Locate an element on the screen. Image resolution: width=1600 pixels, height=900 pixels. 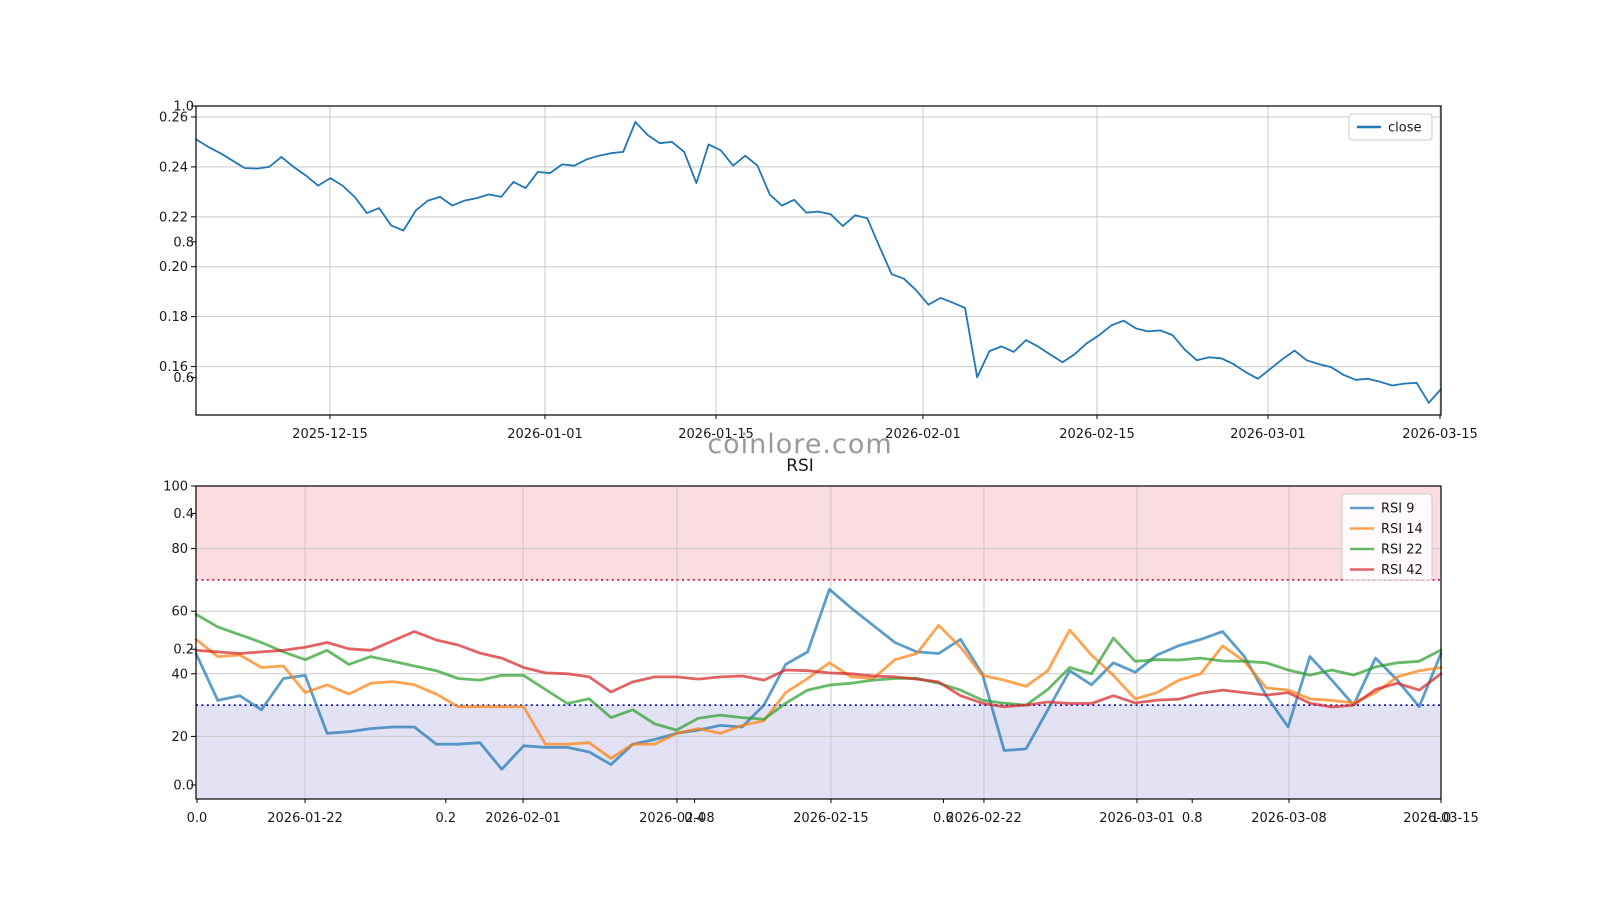
y-tick-label: 0.18 is located at coordinates (173, 317).